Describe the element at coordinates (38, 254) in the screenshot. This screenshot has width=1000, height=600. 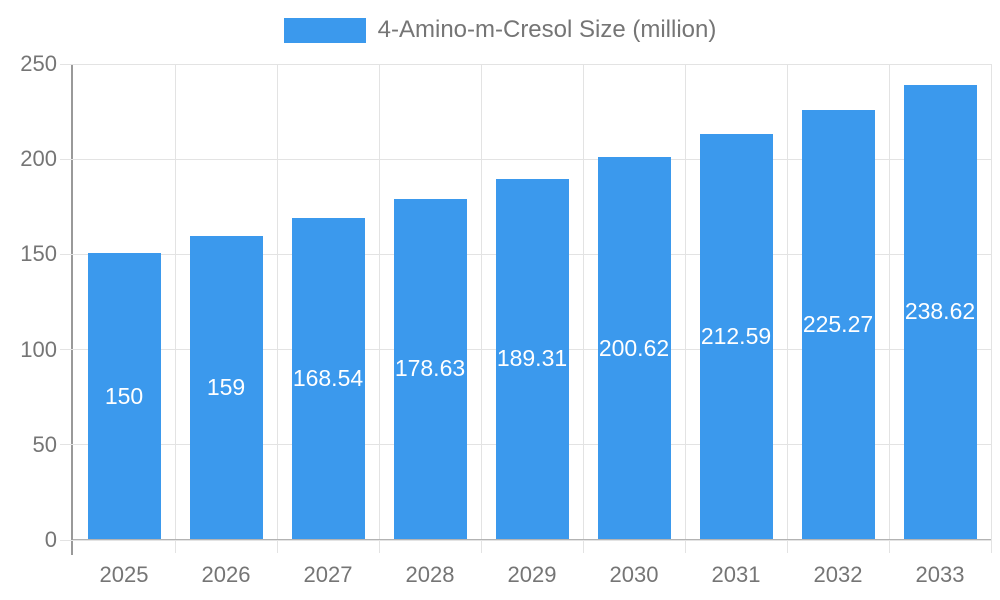
I see `y-tick-label: 150` at that location.